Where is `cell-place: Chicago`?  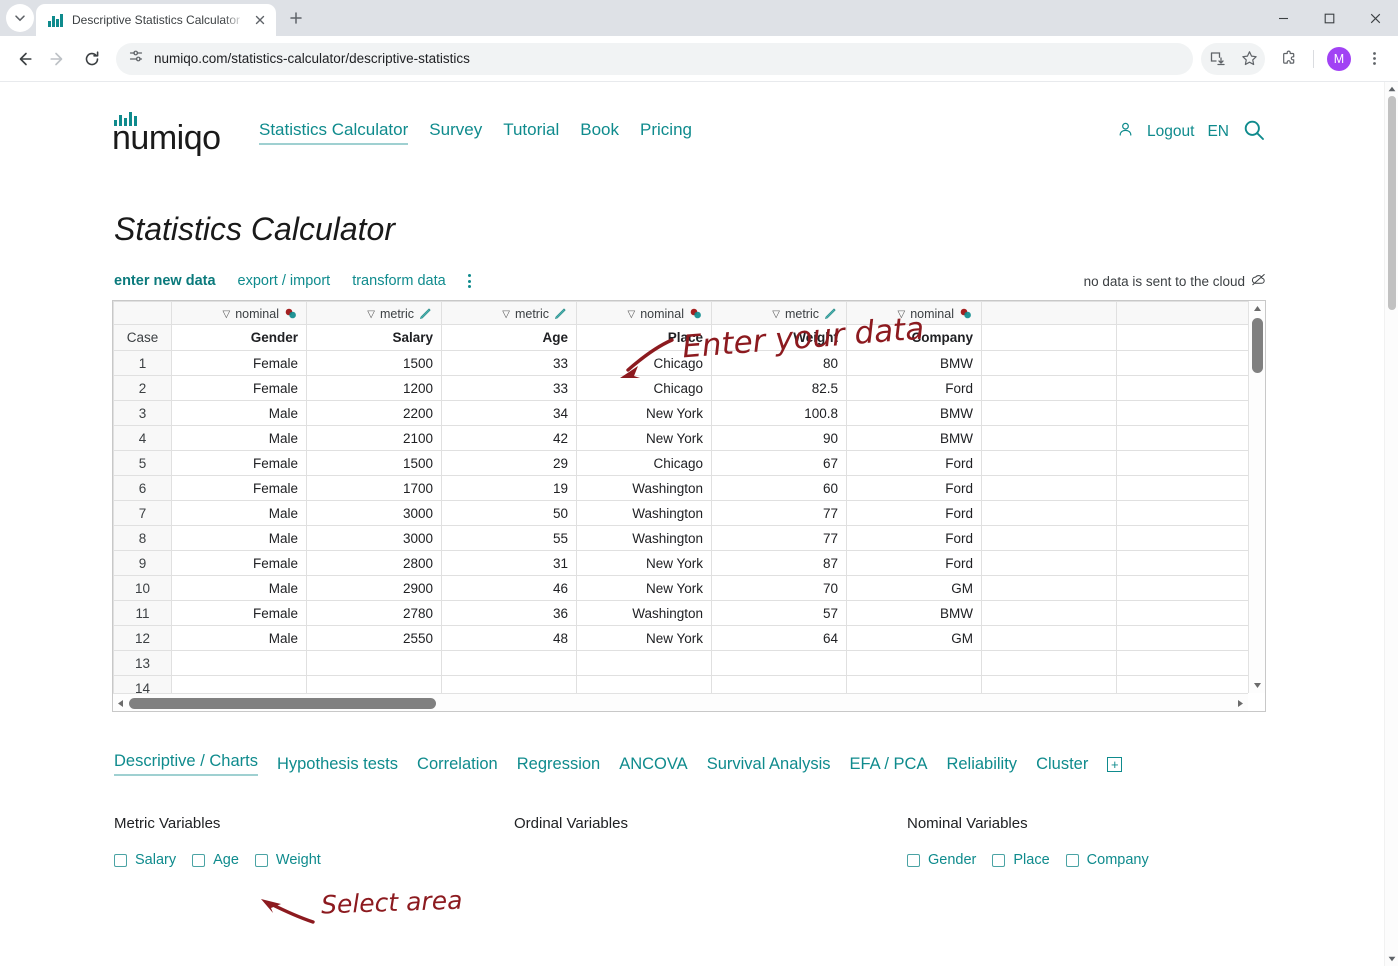 cell-place: Chicago is located at coordinates (644, 363).